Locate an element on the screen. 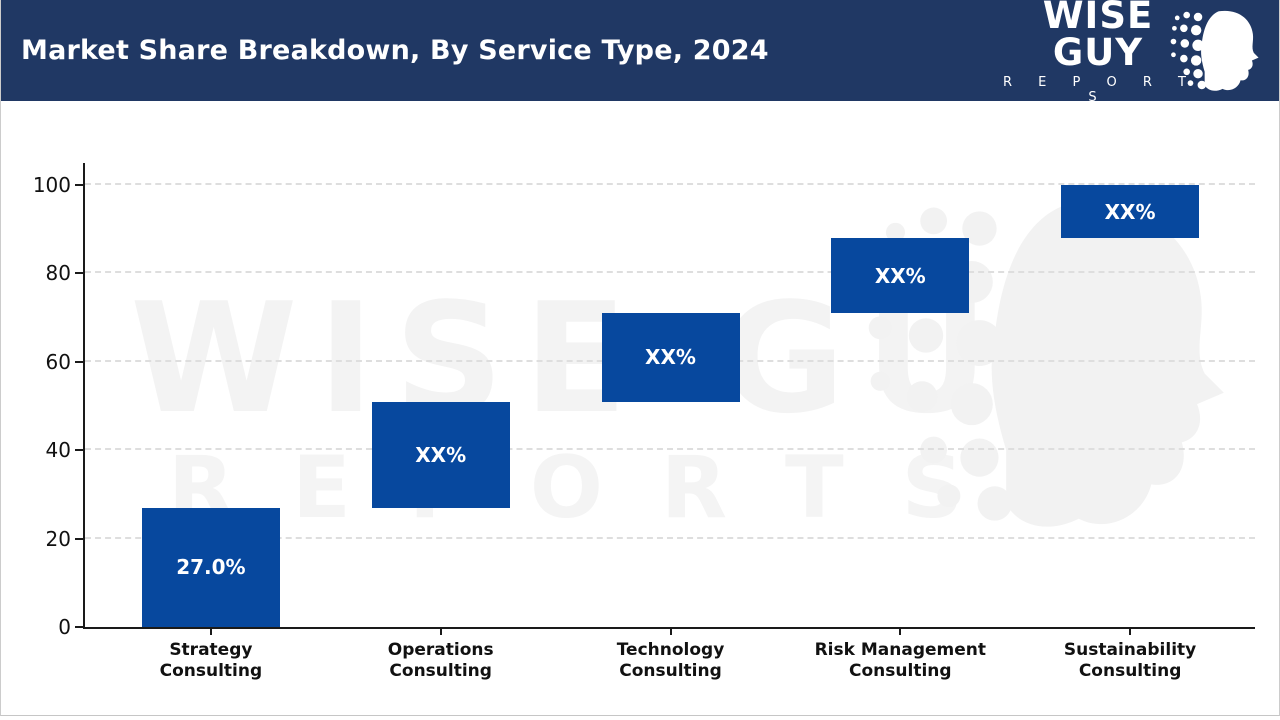 This screenshot has width=1280, height=720. waterfall-bar-2: XX% is located at coordinates (440, 454).